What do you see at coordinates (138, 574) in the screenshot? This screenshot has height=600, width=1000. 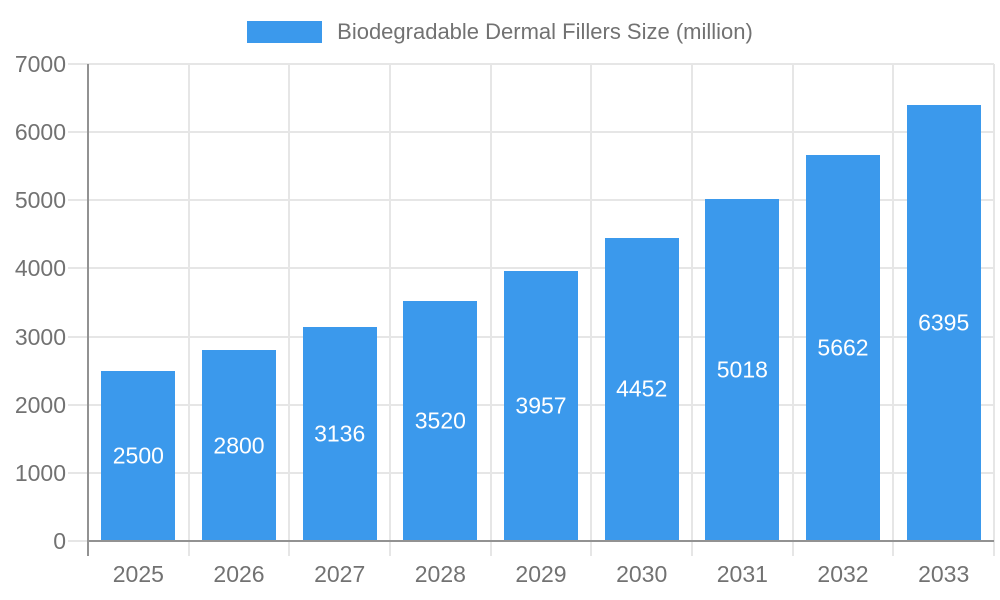 I see `x-axis-tick-label: 2025` at bounding box center [138, 574].